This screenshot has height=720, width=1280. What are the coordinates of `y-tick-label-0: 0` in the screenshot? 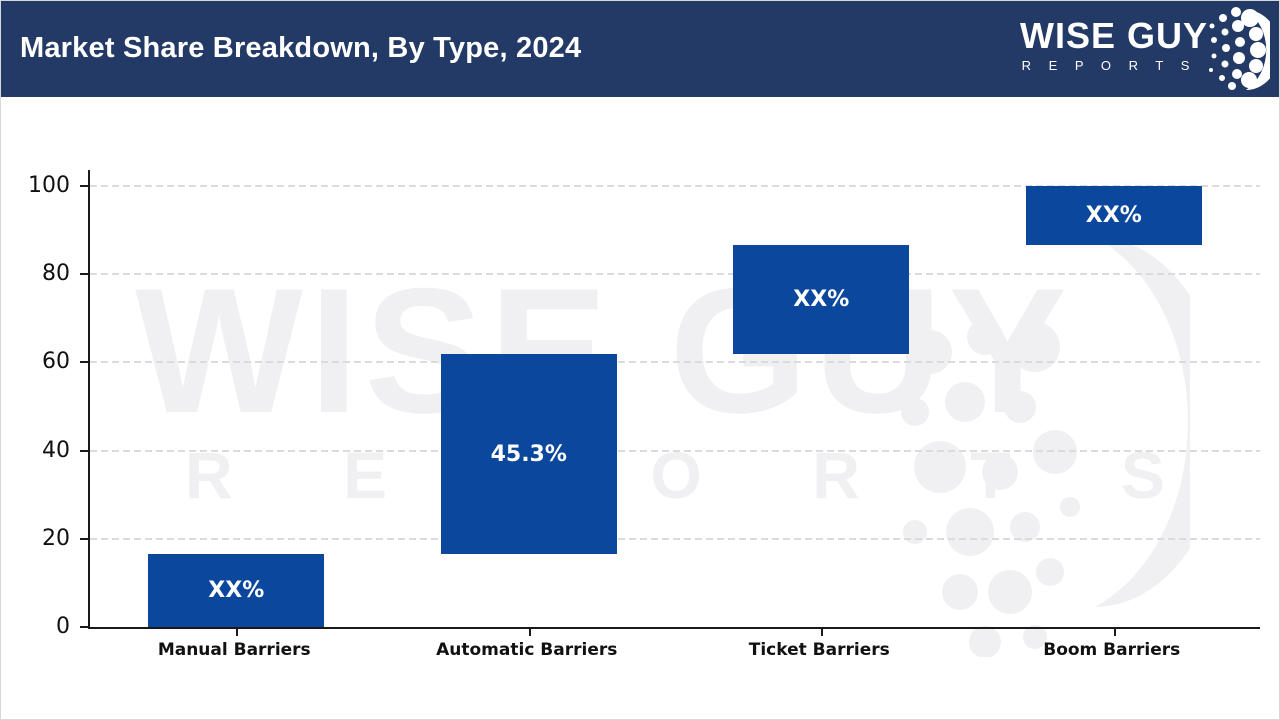 It's located at (63, 626).